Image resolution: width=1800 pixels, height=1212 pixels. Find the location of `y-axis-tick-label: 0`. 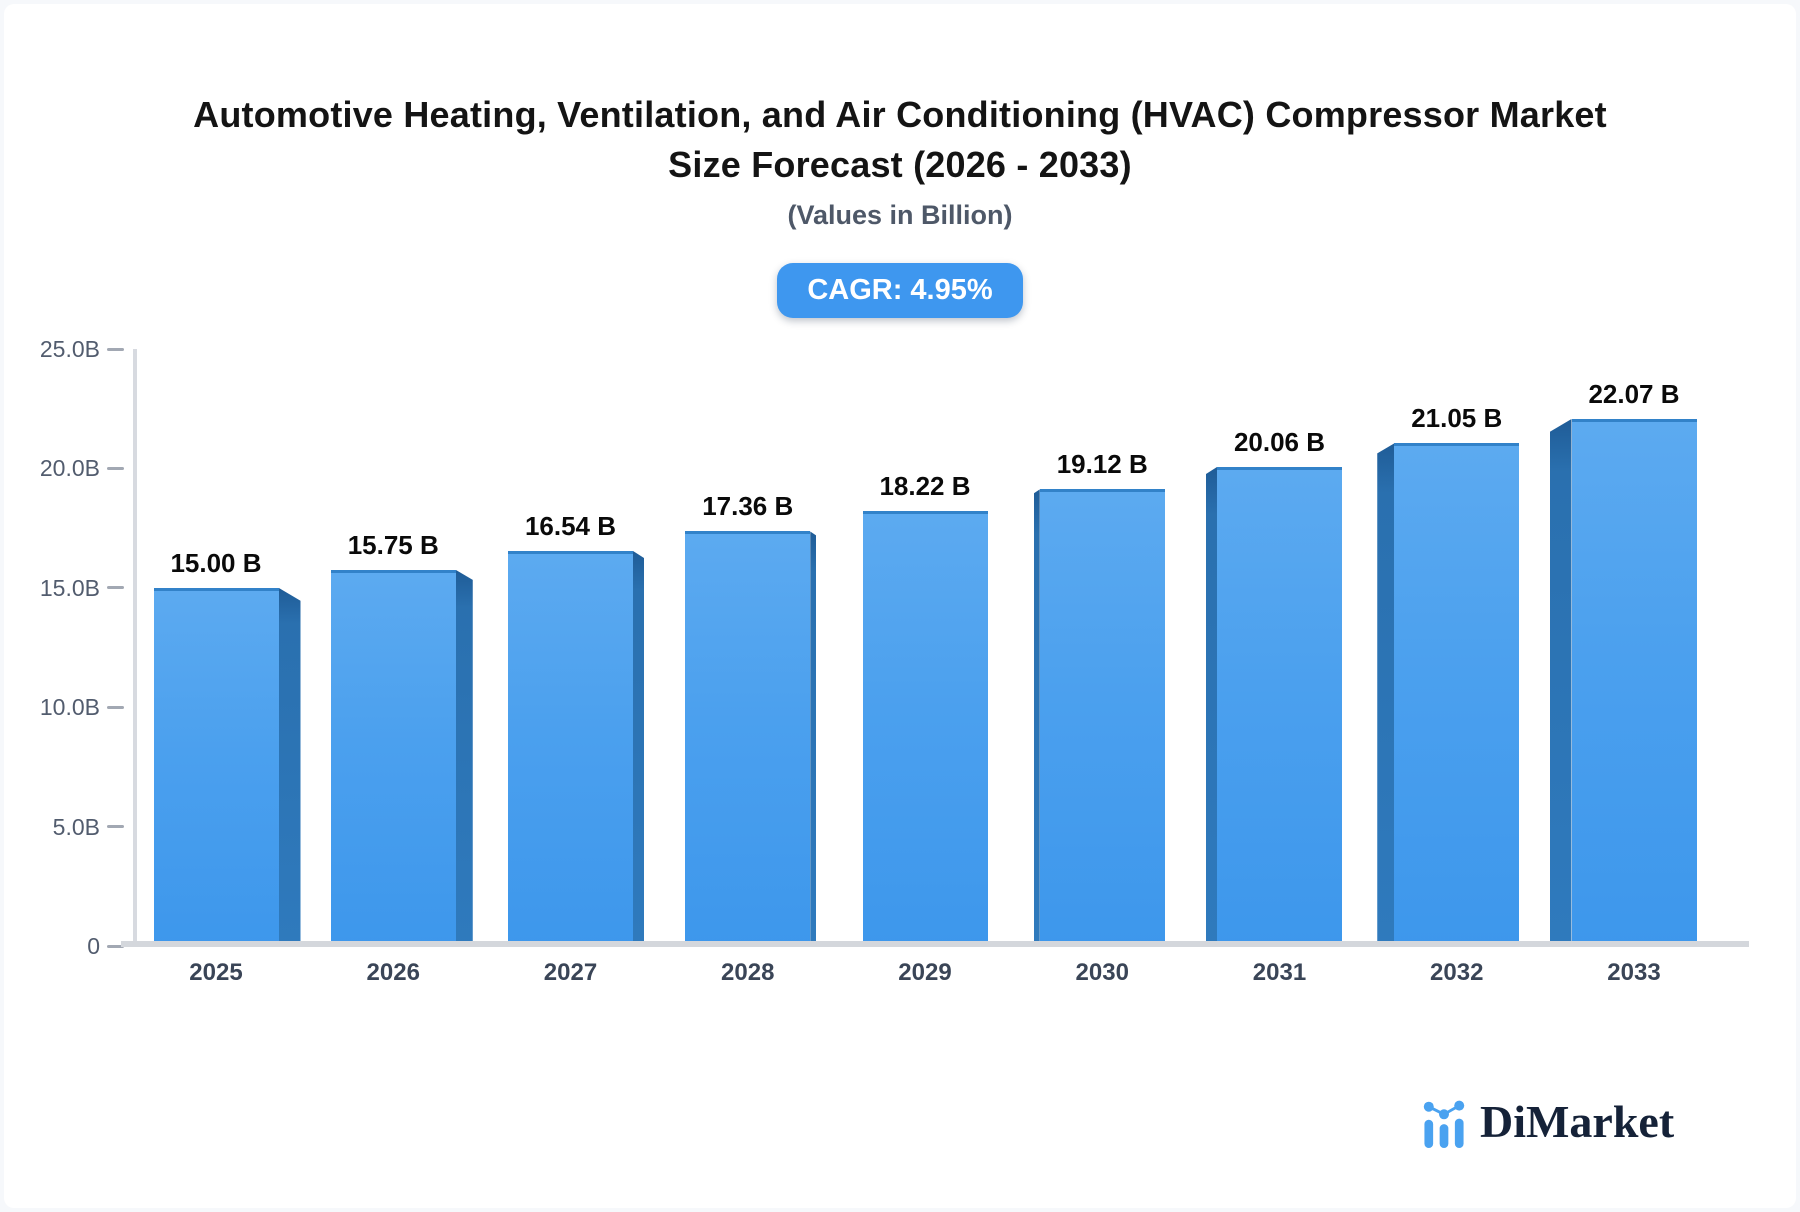

y-axis-tick-label: 0 is located at coordinates (93, 946).